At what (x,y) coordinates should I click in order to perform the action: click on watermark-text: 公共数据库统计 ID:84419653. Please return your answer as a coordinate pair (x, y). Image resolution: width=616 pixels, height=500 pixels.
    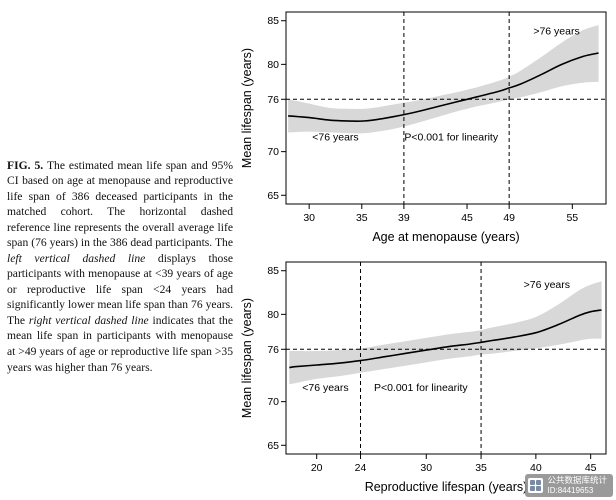
    Looking at the image, I should click on (577, 485).